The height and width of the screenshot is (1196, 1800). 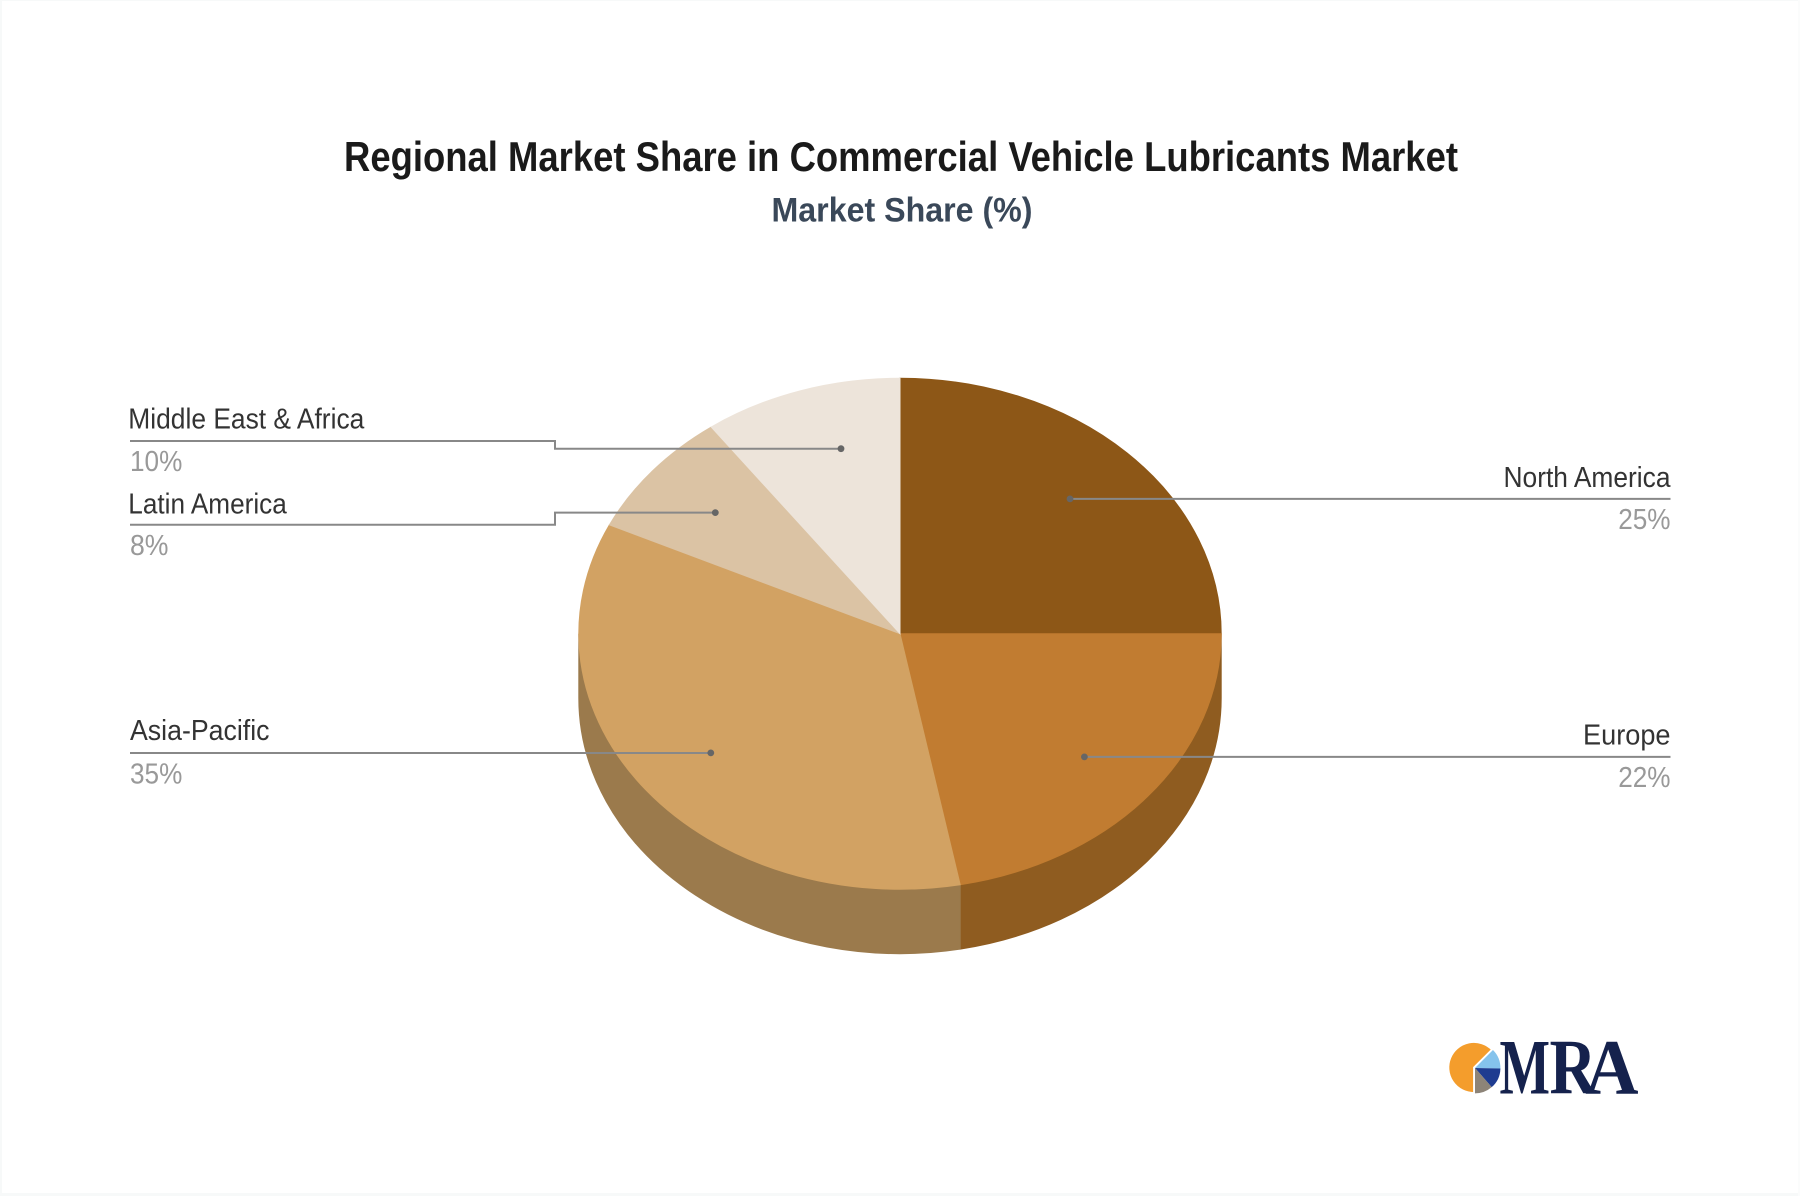 I want to click on svg-text: 25%, so click(x=1644, y=520).